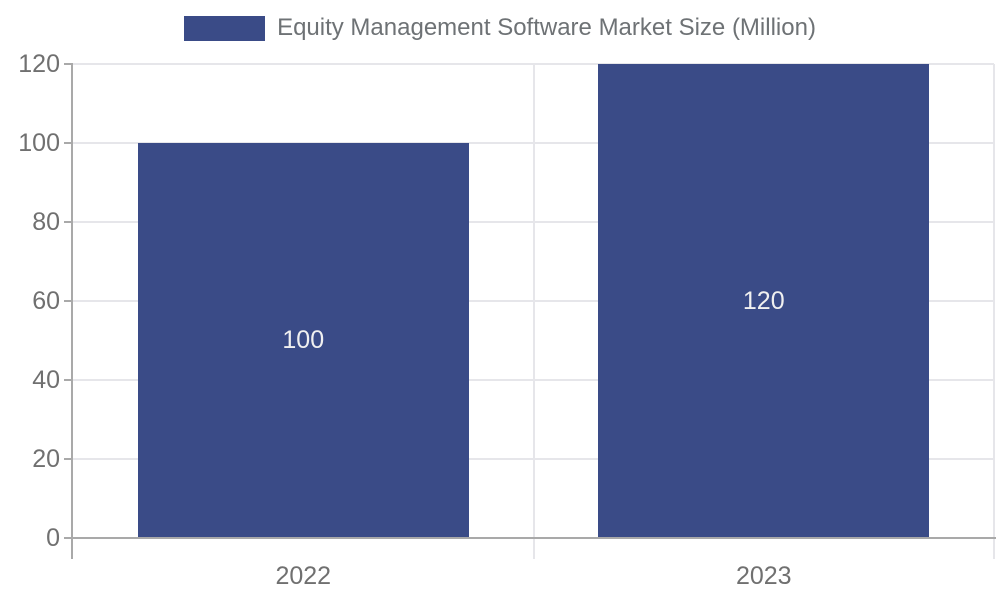 This screenshot has width=1000, height=600. I want to click on x-axis-label: 2022, so click(303, 576).